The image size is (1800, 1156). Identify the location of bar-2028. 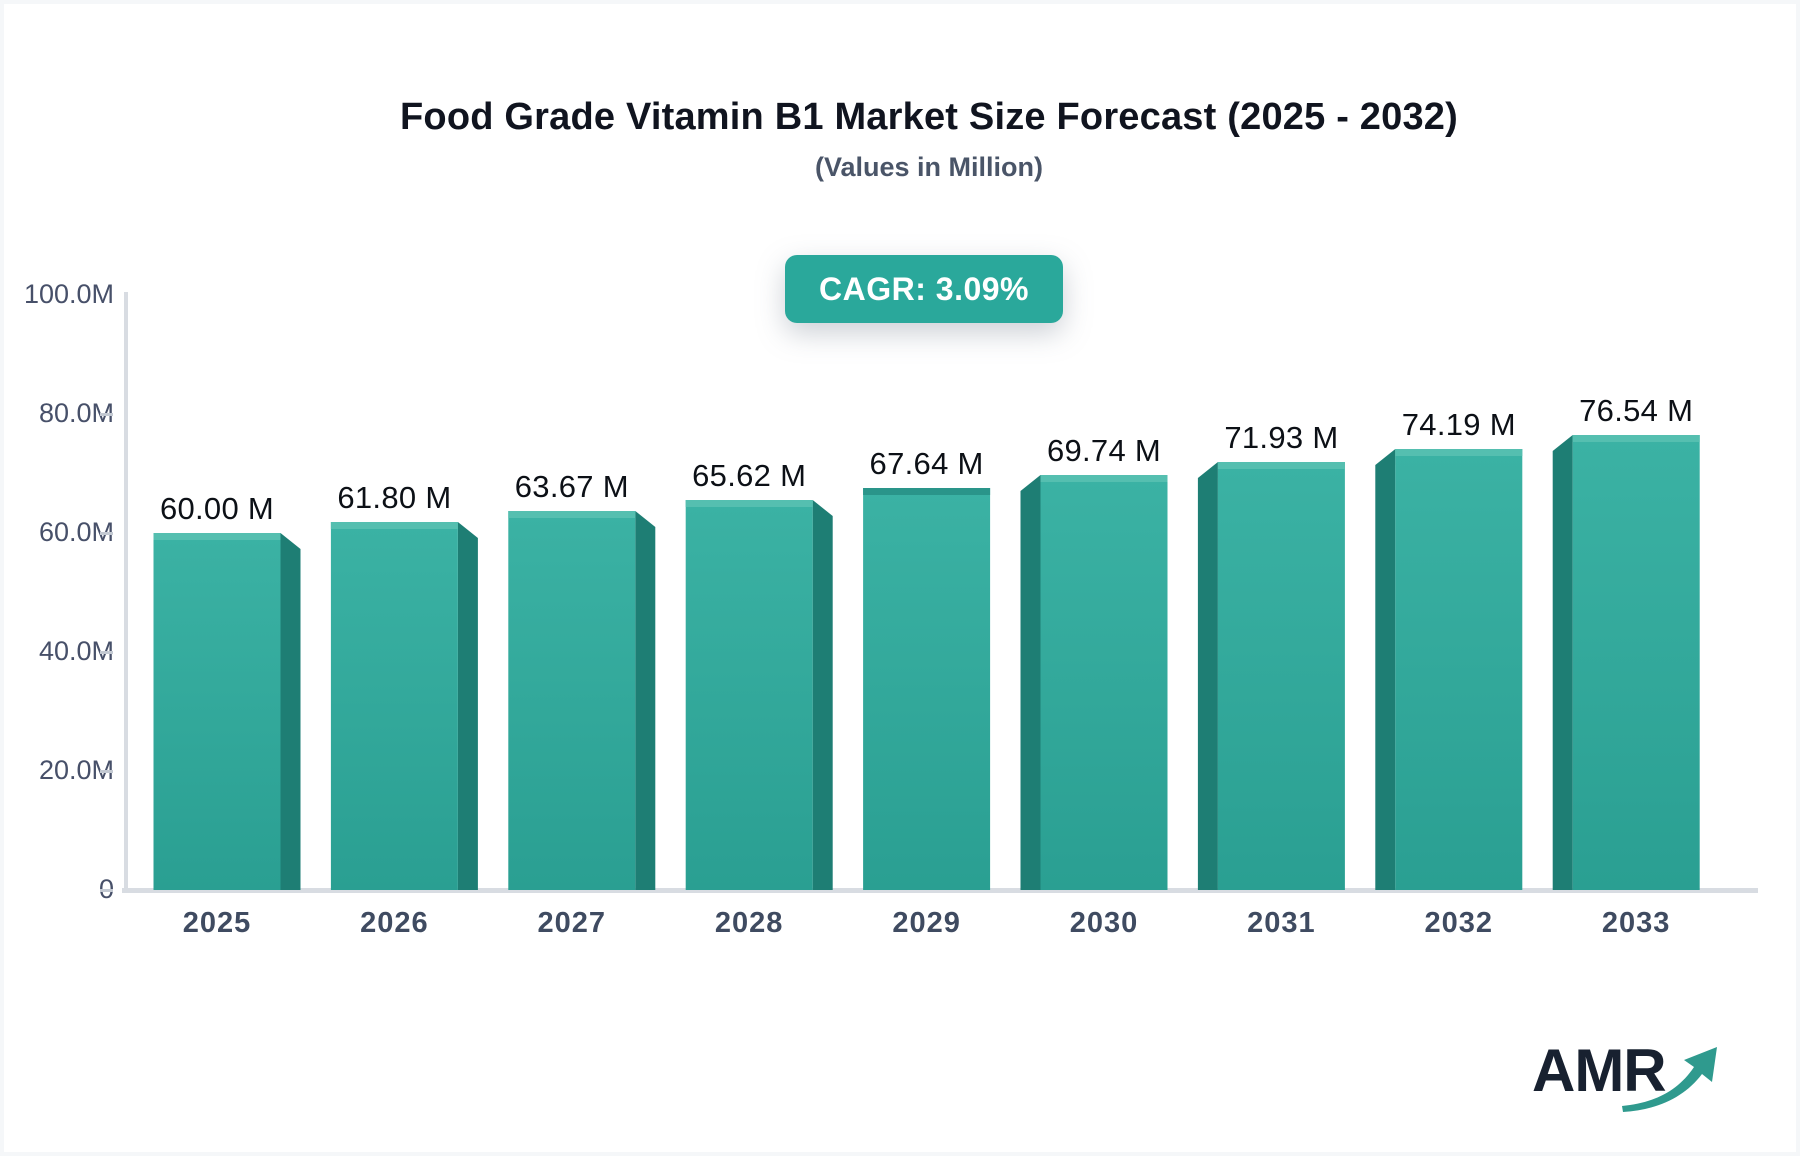
(759, 695).